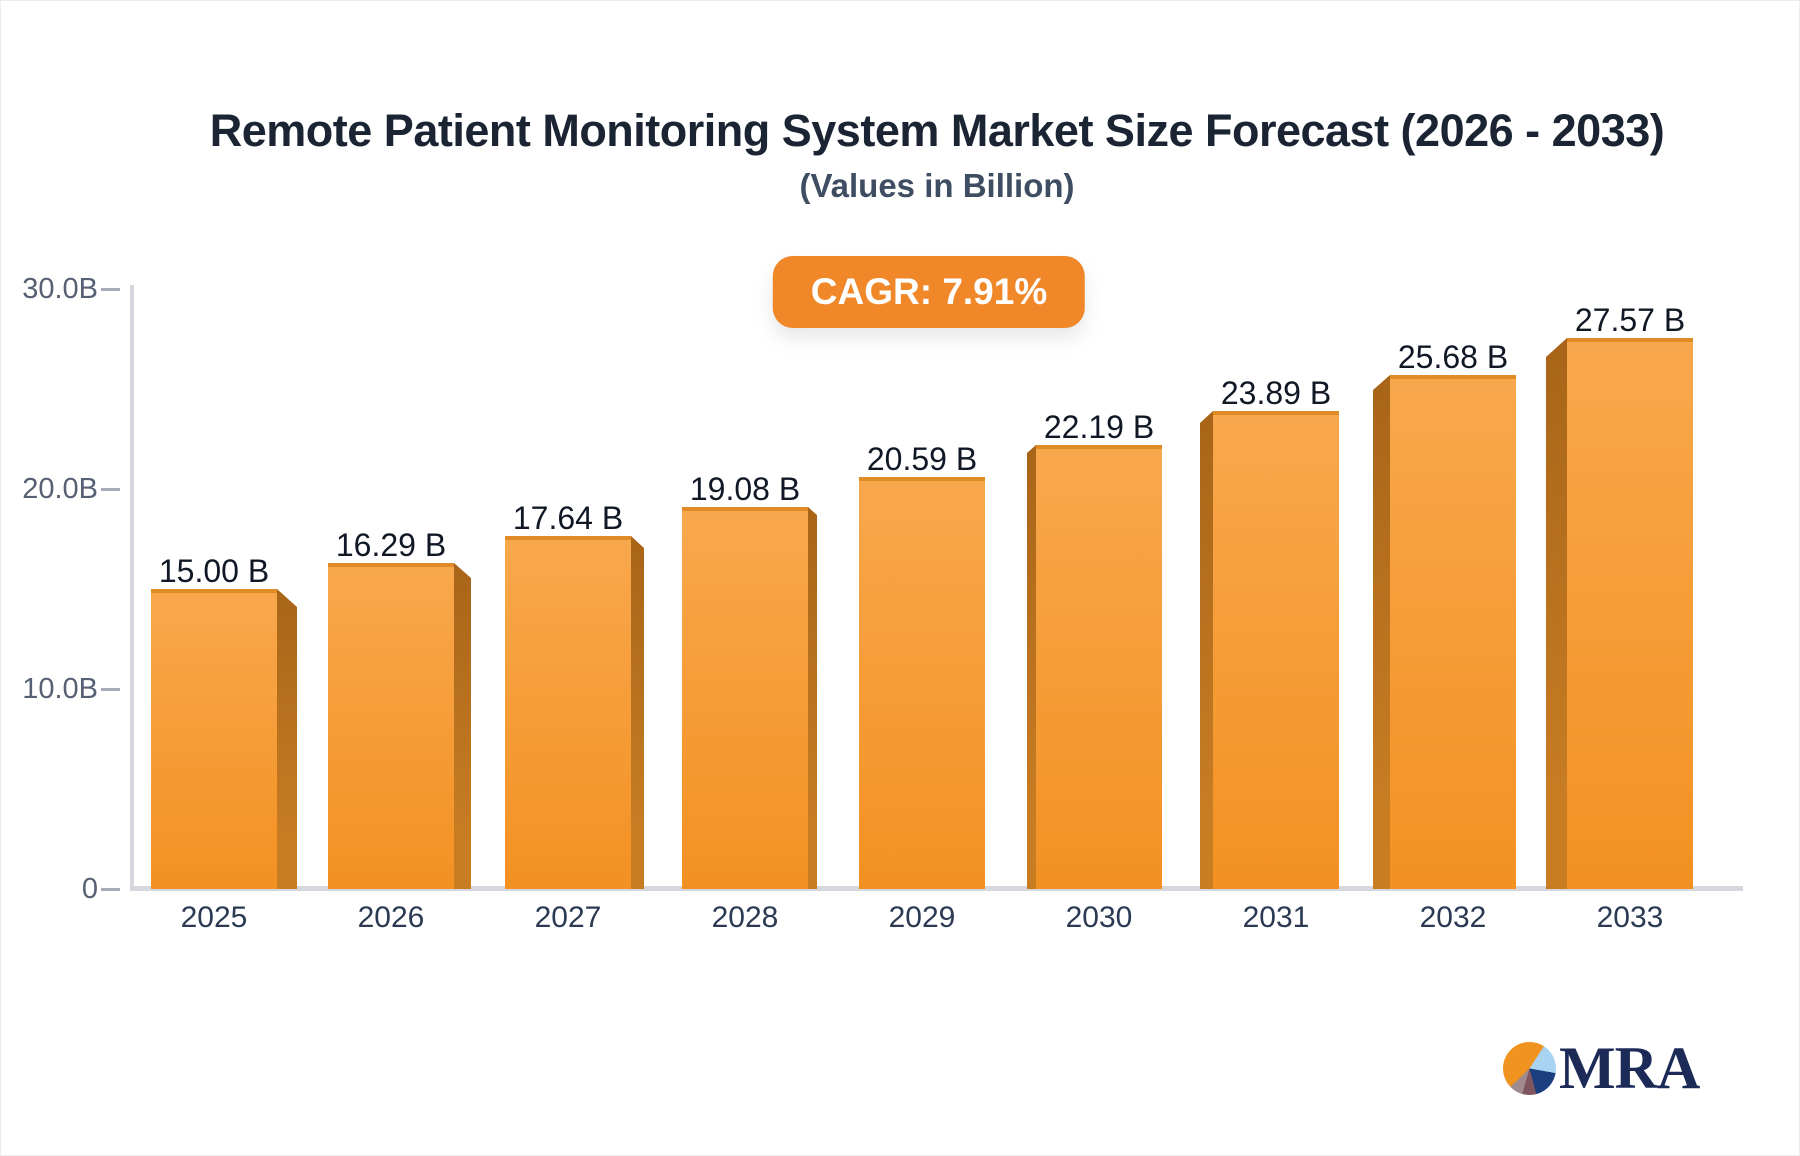 This screenshot has height=1156, width=1800. Describe the element at coordinates (1276, 650) in the screenshot. I see `bar-2031` at that location.